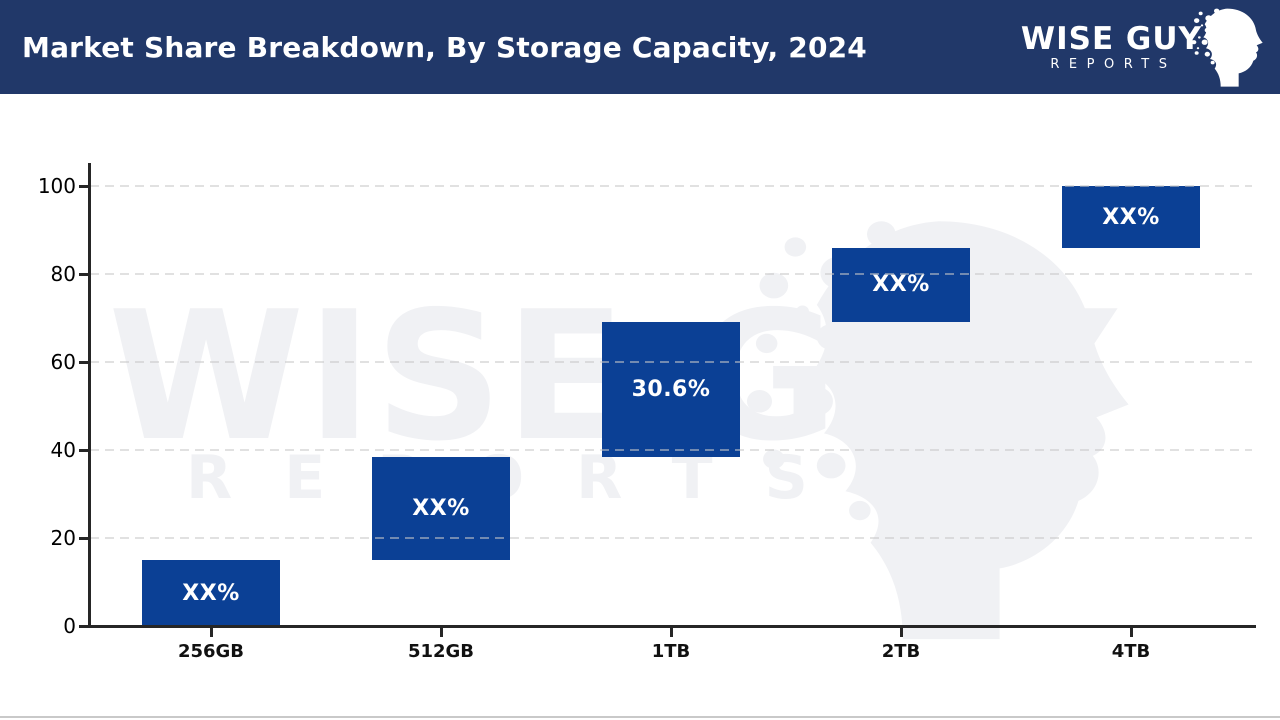 This screenshot has width=1280, height=720. I want to click on brand-text: WISE GUY REPORTS, so click(1111, 46).